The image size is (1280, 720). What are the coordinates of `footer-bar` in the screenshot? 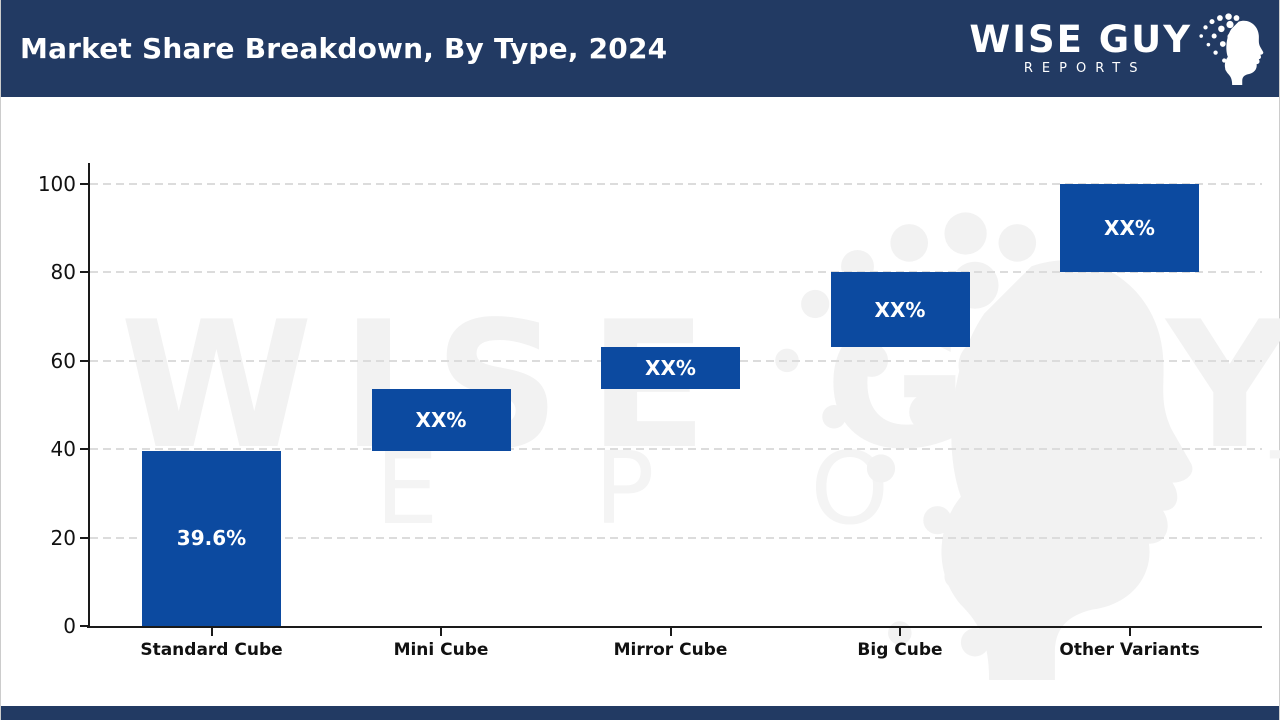 It's located at (640, 713).